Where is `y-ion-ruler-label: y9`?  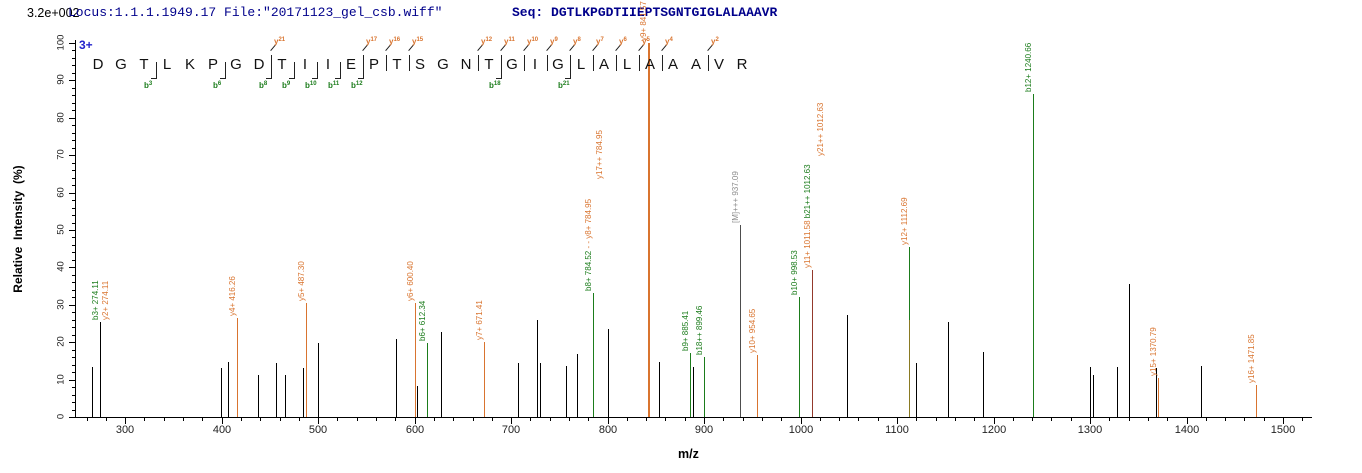
y-ion-ruler-label: y9 is located at coordinates (554, 41).